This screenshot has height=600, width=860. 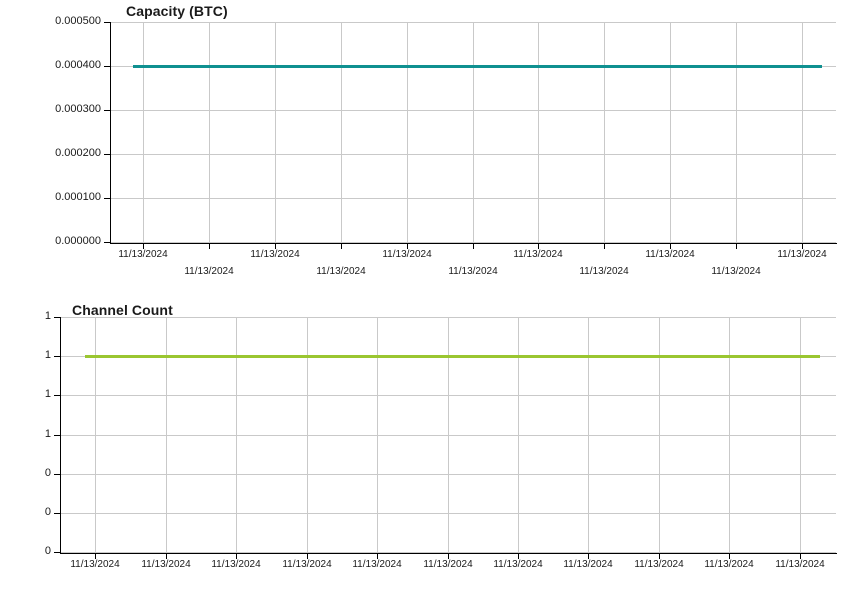 What do you see at coordinates (78, 65) in the screenshot?
I see `y-axis-label: 0.000400` at bounding box center [78, 65].